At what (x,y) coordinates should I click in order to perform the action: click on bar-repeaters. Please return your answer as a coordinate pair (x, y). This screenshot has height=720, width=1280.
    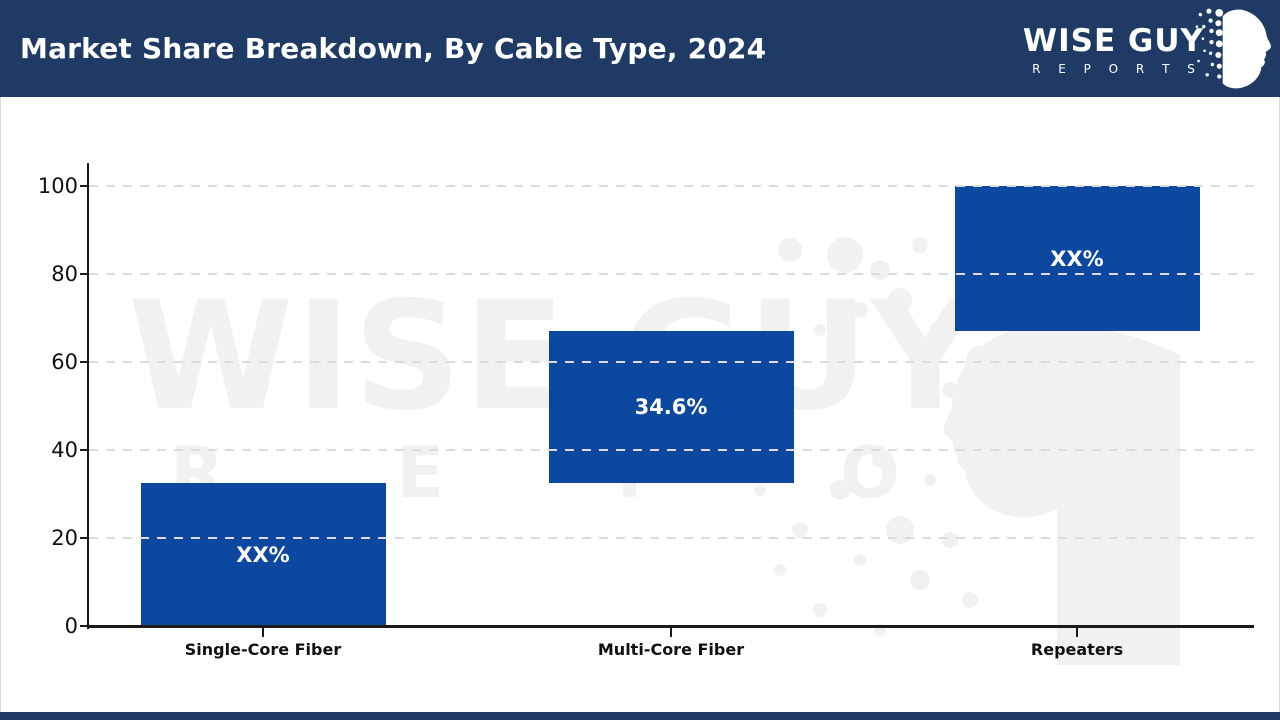
    Looking at the image, I should click on (1077, 259).